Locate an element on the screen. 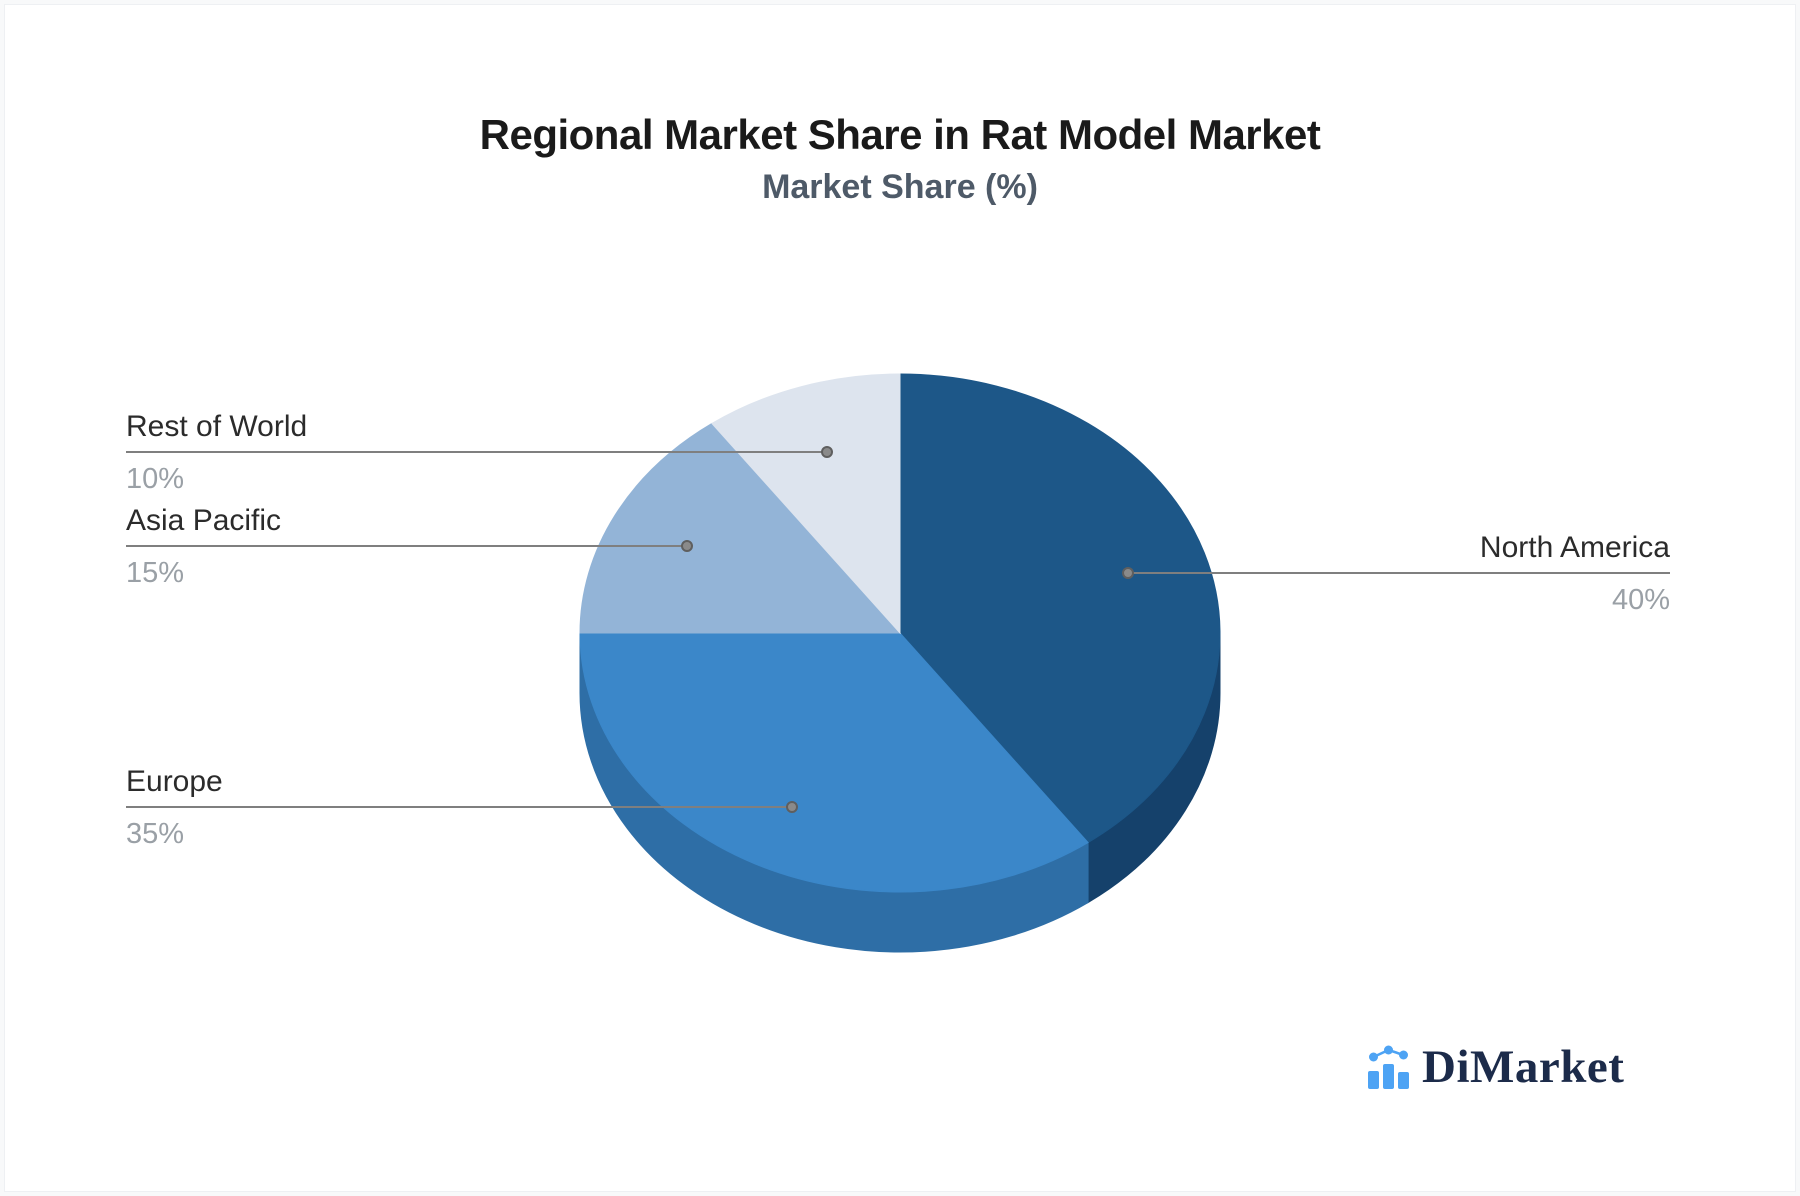 This screenshot has height=1196, width=1800. pie-slice-north-america is located at coordinates (1060, 608).